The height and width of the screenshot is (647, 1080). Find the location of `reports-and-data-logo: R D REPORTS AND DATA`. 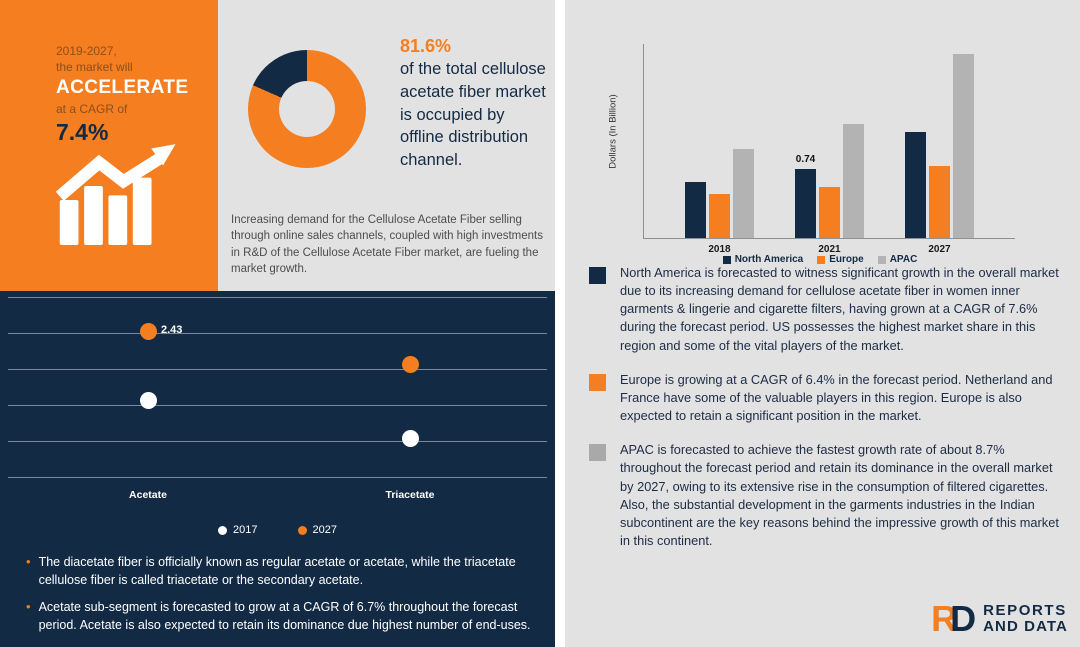

reports-and-data-logo: R D REPORTS AND DATA is located at coordinates (999, 619).